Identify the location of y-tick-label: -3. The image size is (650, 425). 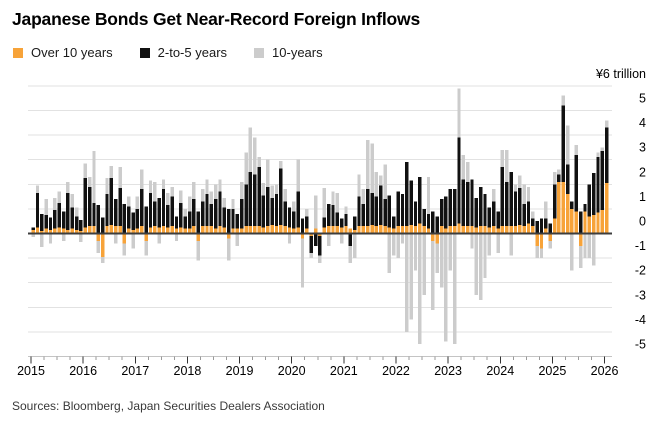
(640, 295).